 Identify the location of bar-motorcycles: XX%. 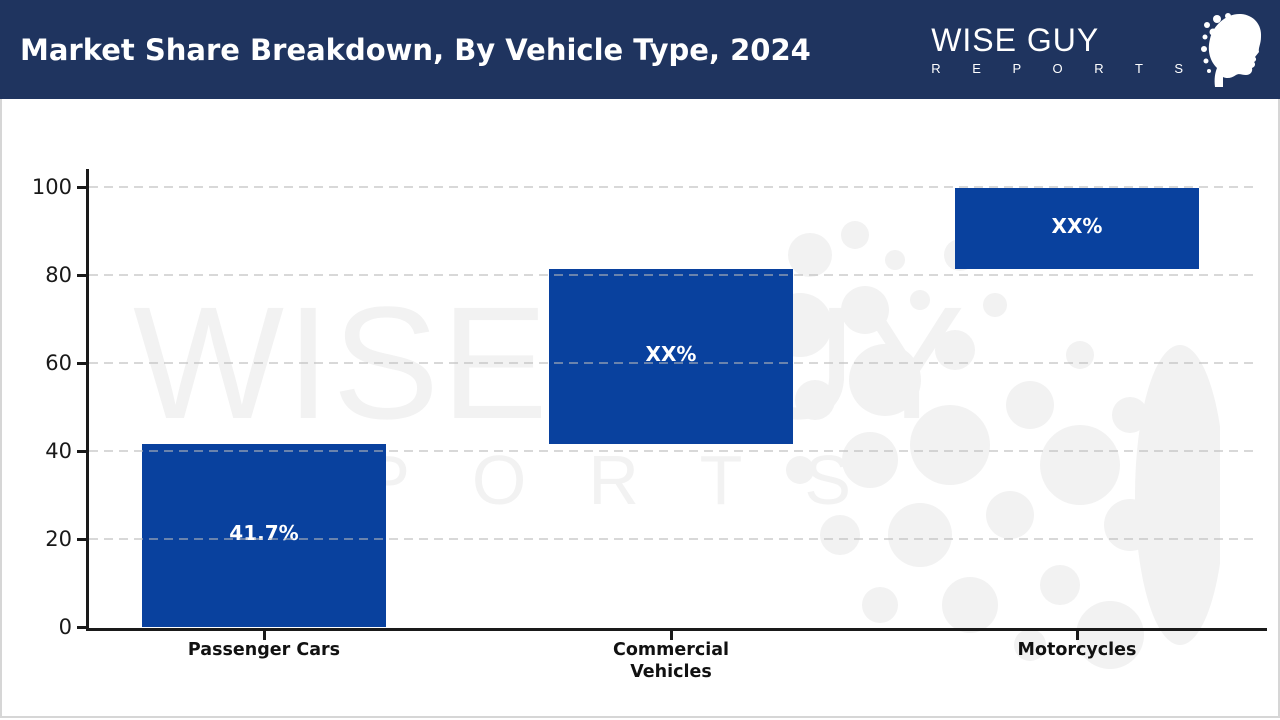
(1077, 228).